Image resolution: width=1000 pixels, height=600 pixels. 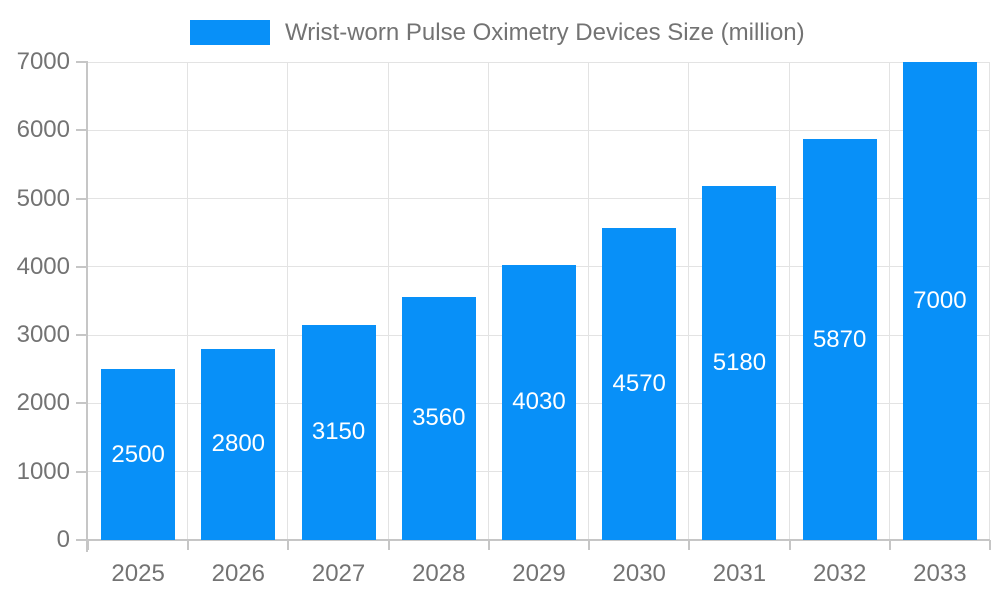 What do you see at coordinates (238, 573) in the screenshot?
I see `x-axis-tick-label: 2026` at bounding box center [238, 573].